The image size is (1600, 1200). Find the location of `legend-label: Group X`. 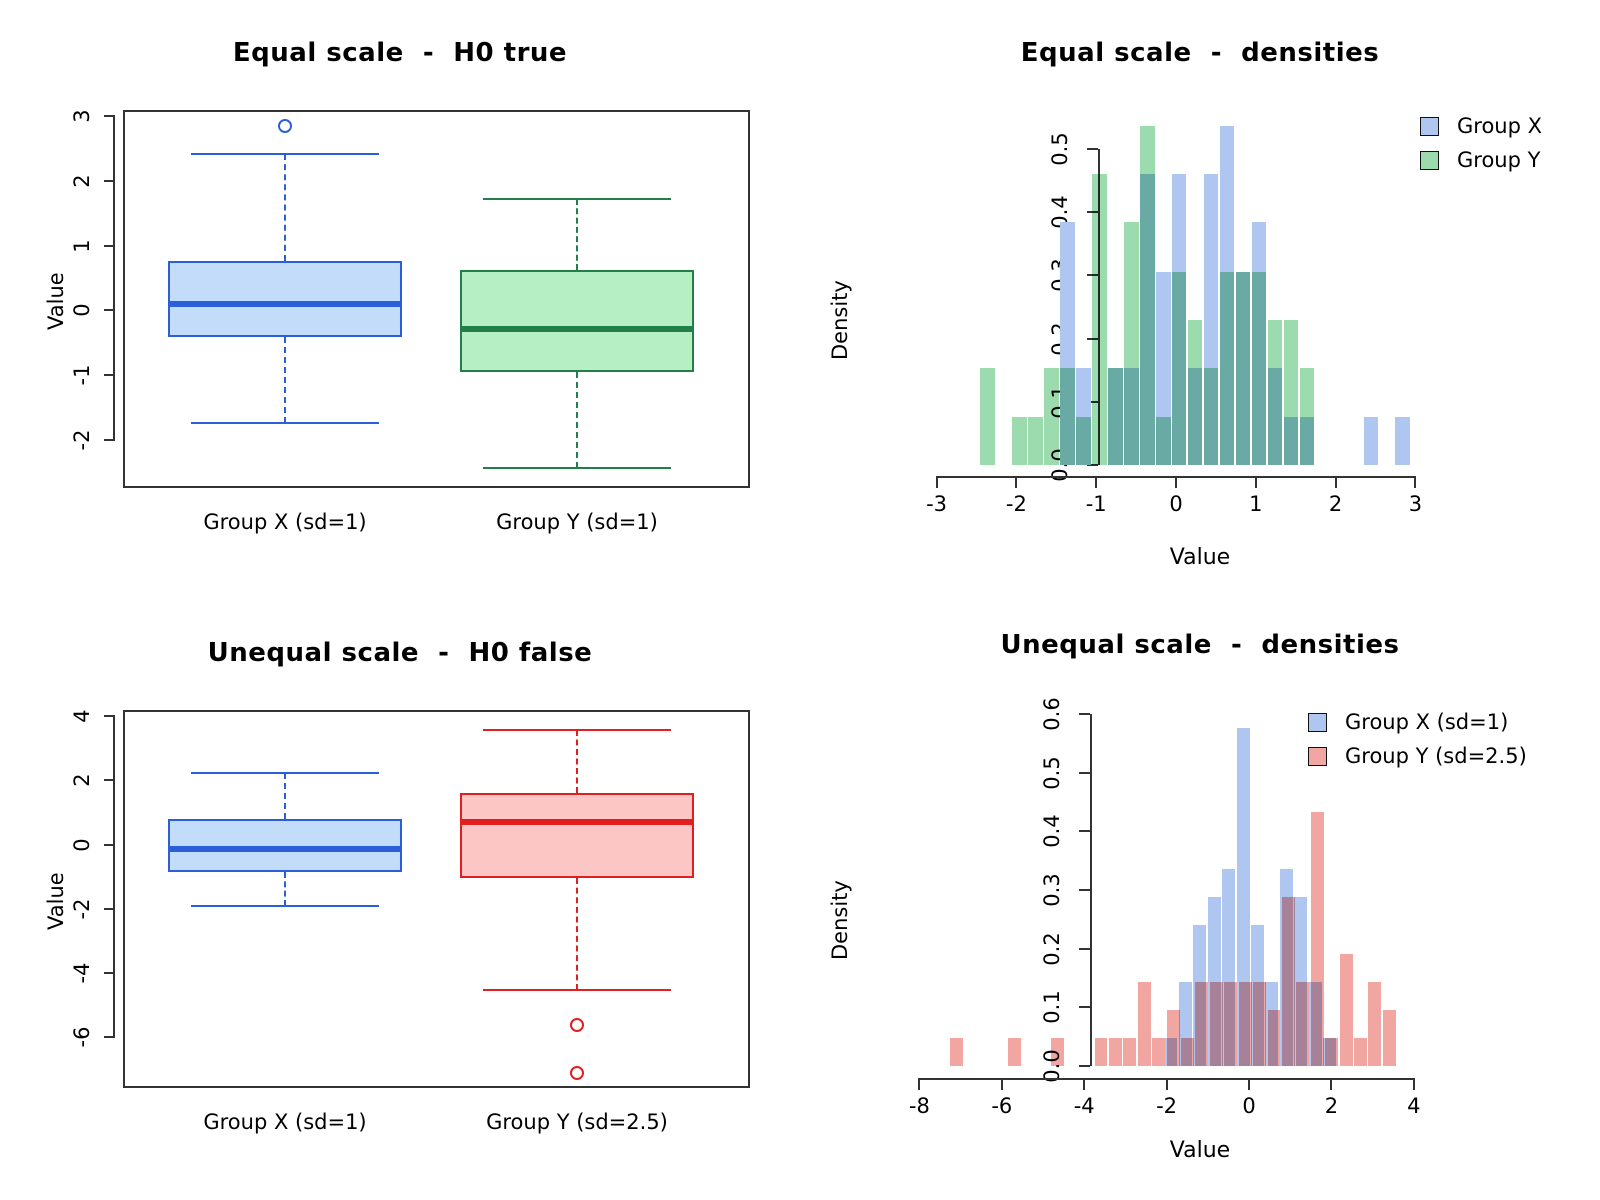

legend-label: Group X is located at coordinates (1499, 126).